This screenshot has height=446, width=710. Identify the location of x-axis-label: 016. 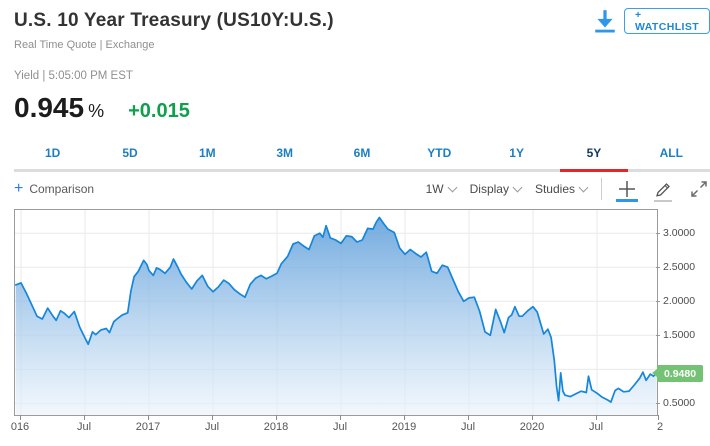
(20, 427).